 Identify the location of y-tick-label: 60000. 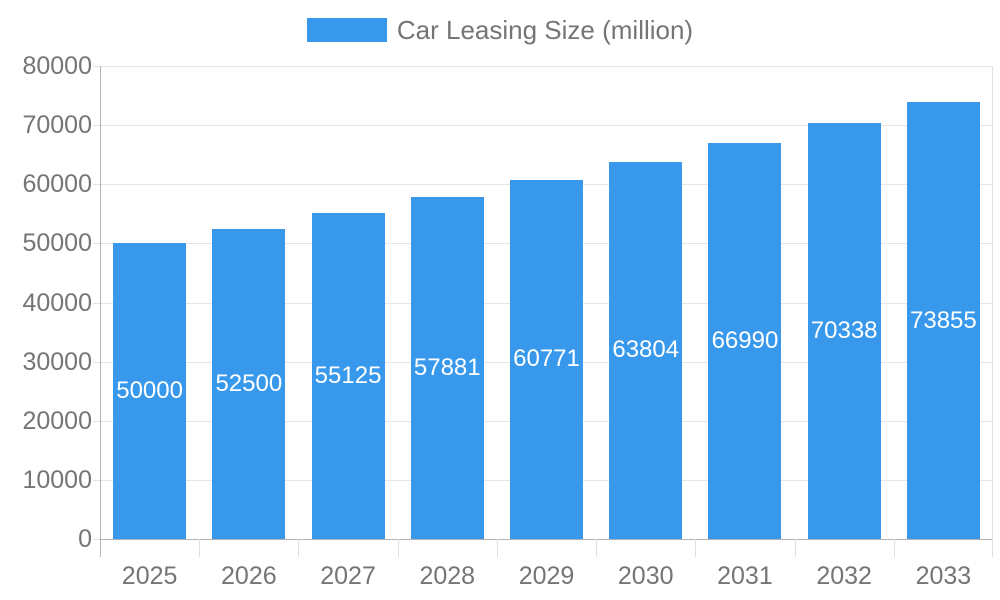
(57, 184).